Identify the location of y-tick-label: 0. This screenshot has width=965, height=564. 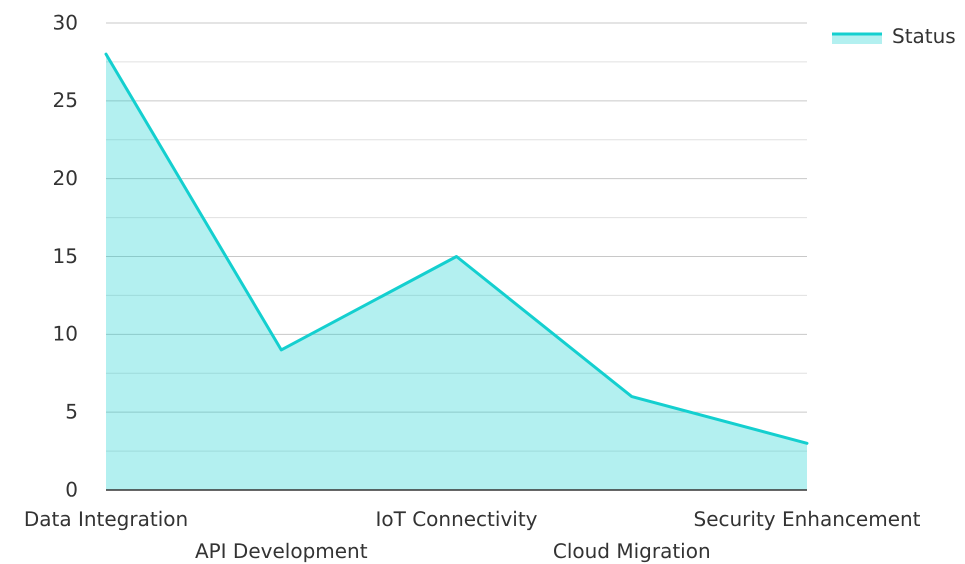
(71, 489).